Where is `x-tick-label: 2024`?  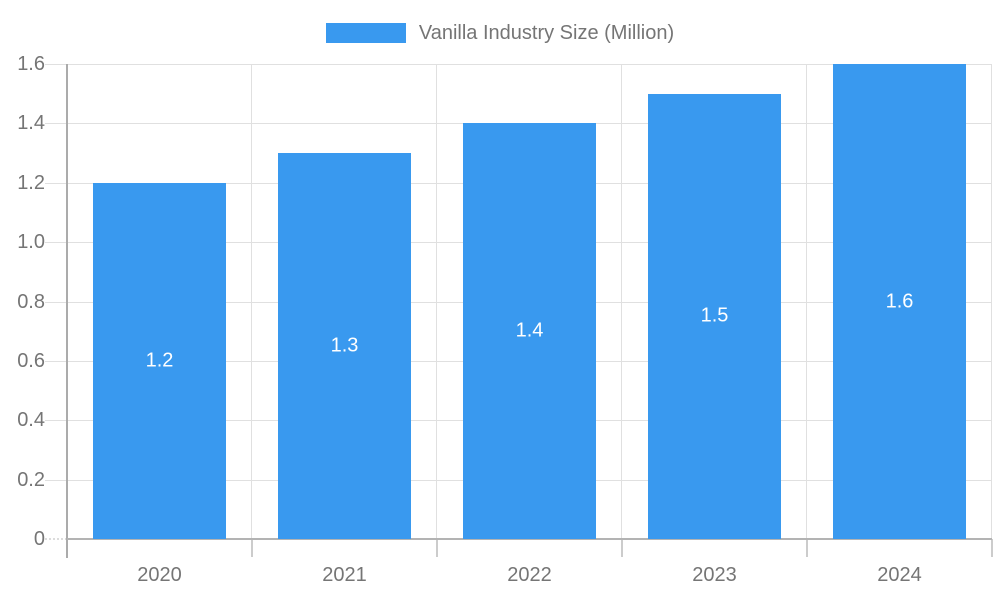 x-tick-label: 2024 is located at coordinates (899, 575).